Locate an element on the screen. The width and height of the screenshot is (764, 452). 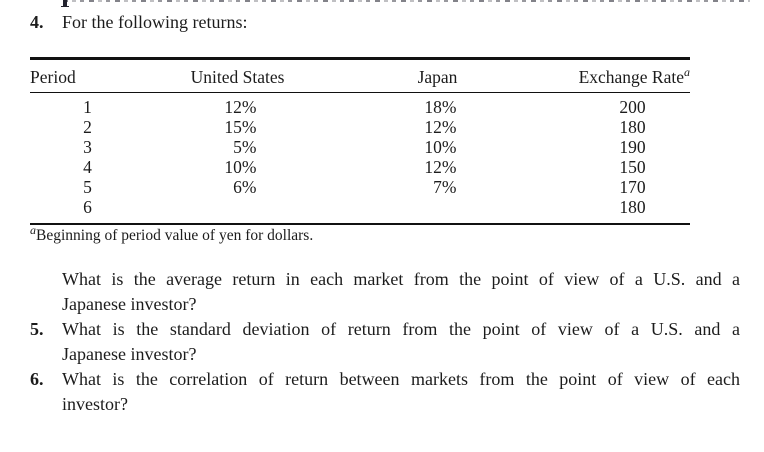
us-return-cell: 12% is located at coordinates (240, 107).